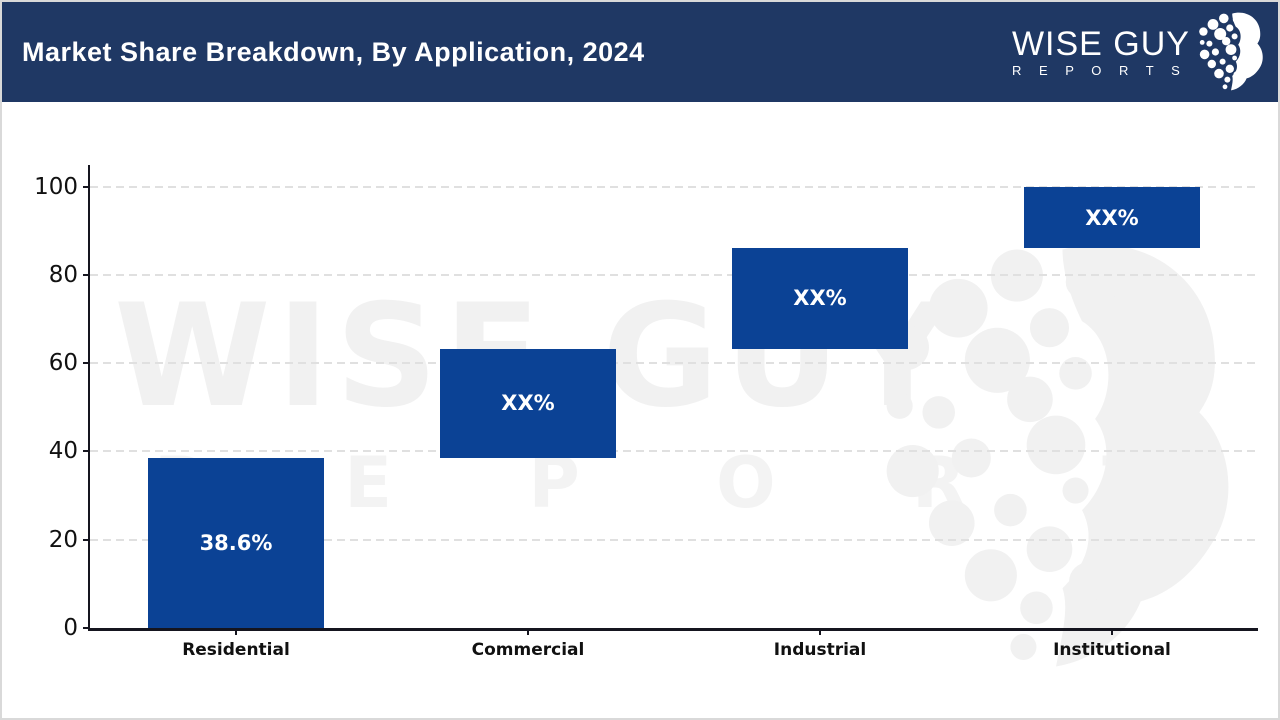 The width and height of the screenshot is (1280, 720). I want to click on x-tick-label-residential: Residential, so click(236, 650).